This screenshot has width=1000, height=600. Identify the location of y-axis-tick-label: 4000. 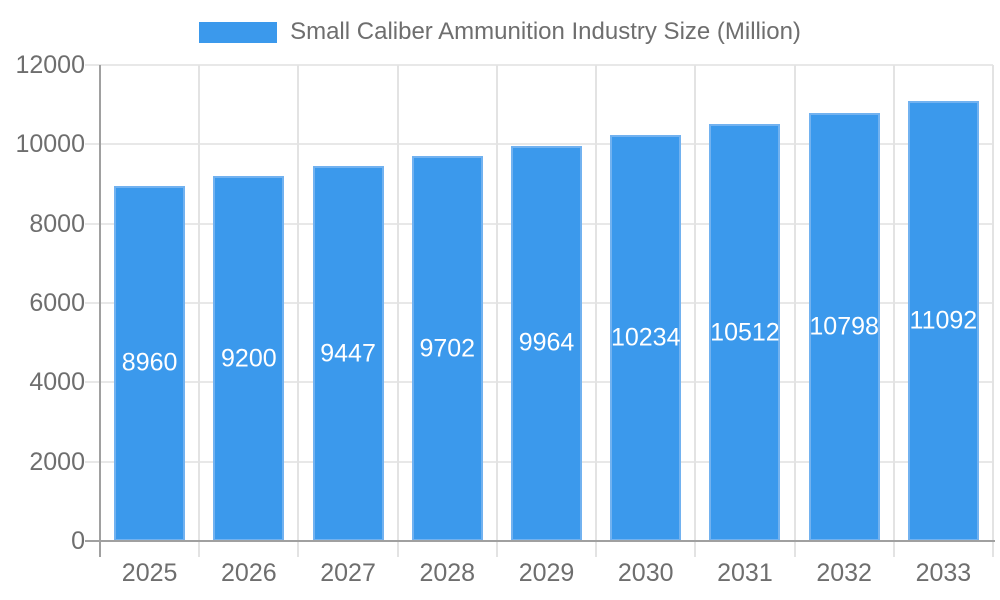
(57, 382).